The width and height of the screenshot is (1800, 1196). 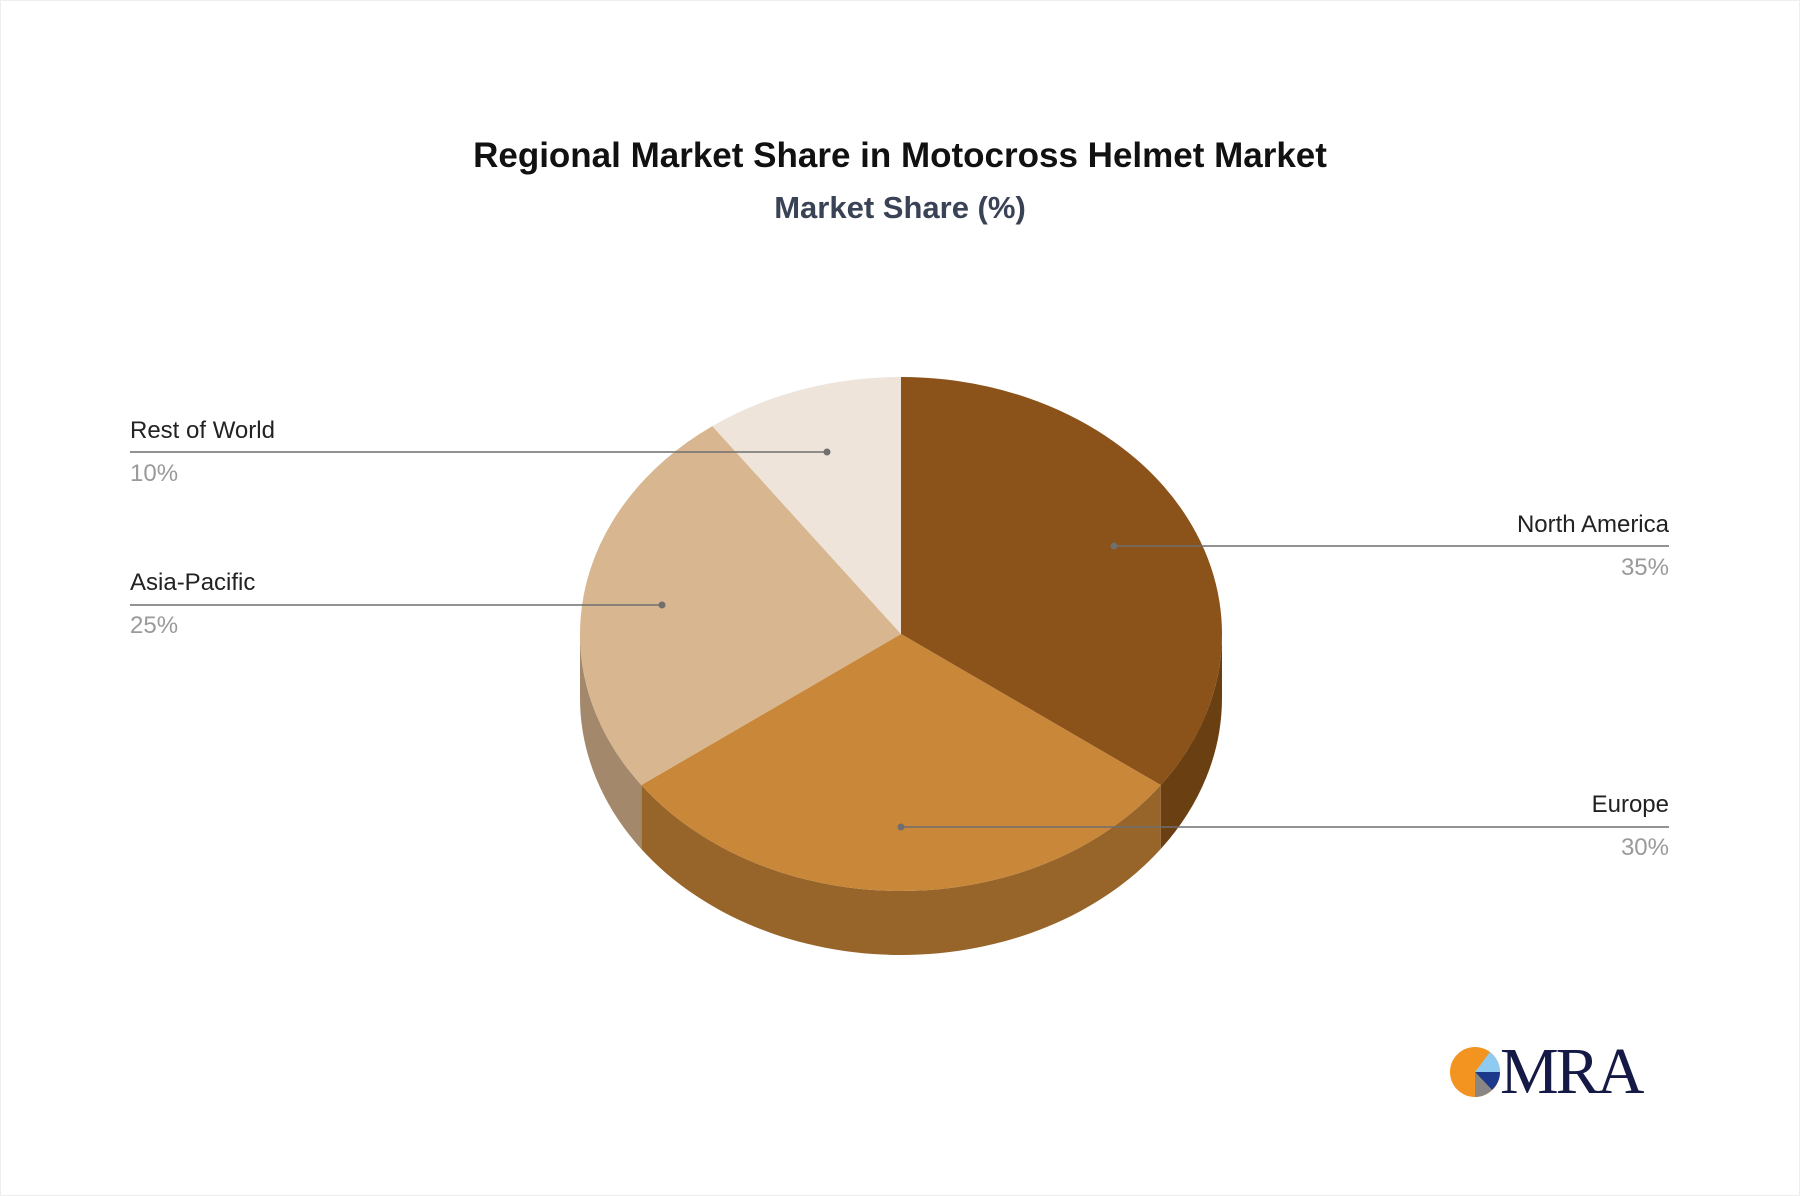 I want to click on pie-slice-asia-pacific, so click(x=740, y=606).